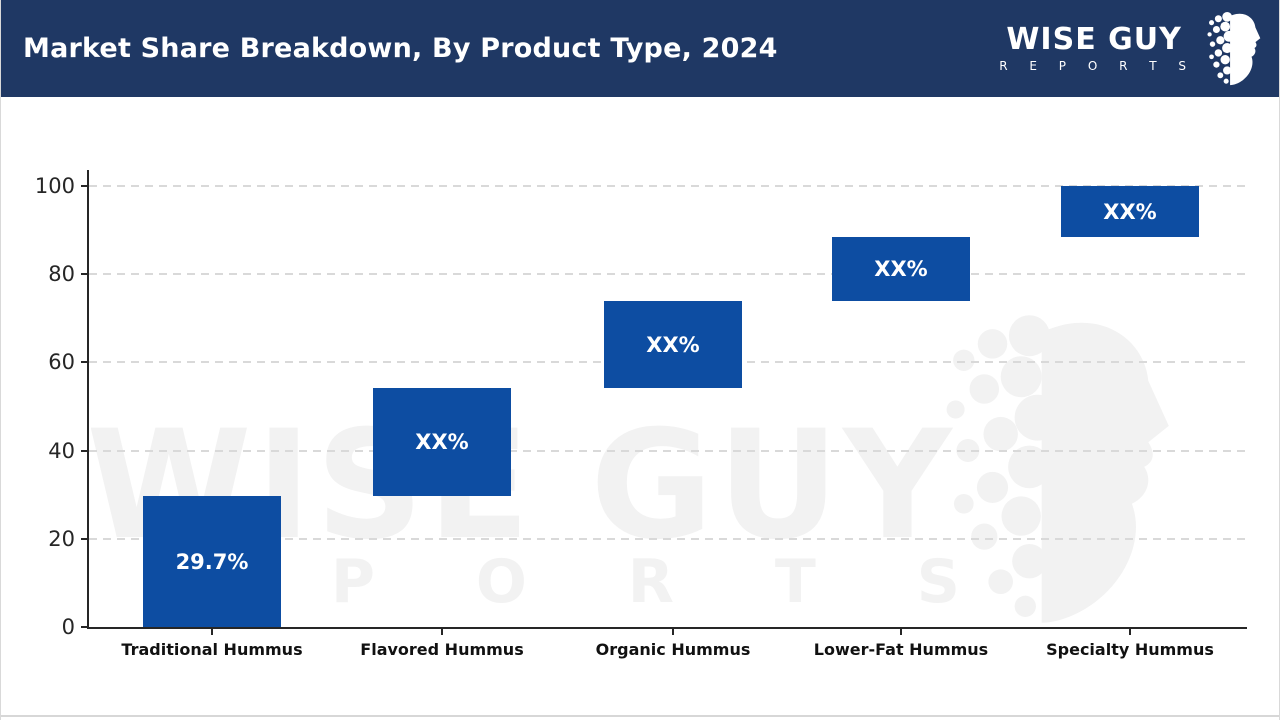 The height and width of the screenshot is (720, 1280). Describe the element at coordinates (61, 450) in the screenshot. I see `y-tick-label: 40` at that location.